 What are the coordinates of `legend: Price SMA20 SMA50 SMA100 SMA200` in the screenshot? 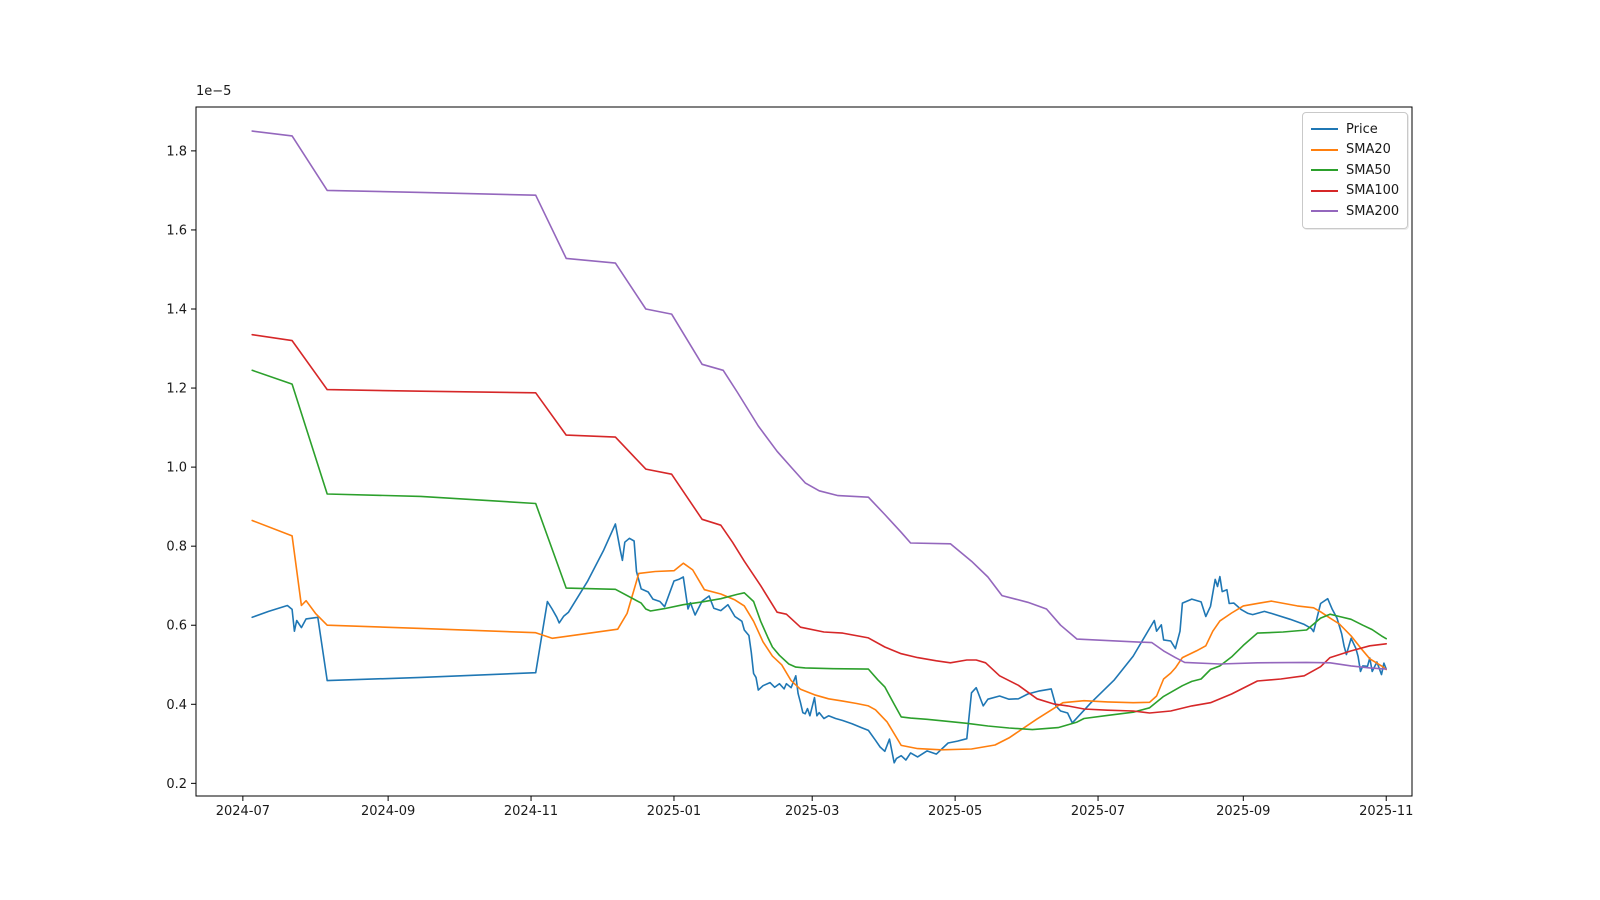 It's located at (1355, 170).